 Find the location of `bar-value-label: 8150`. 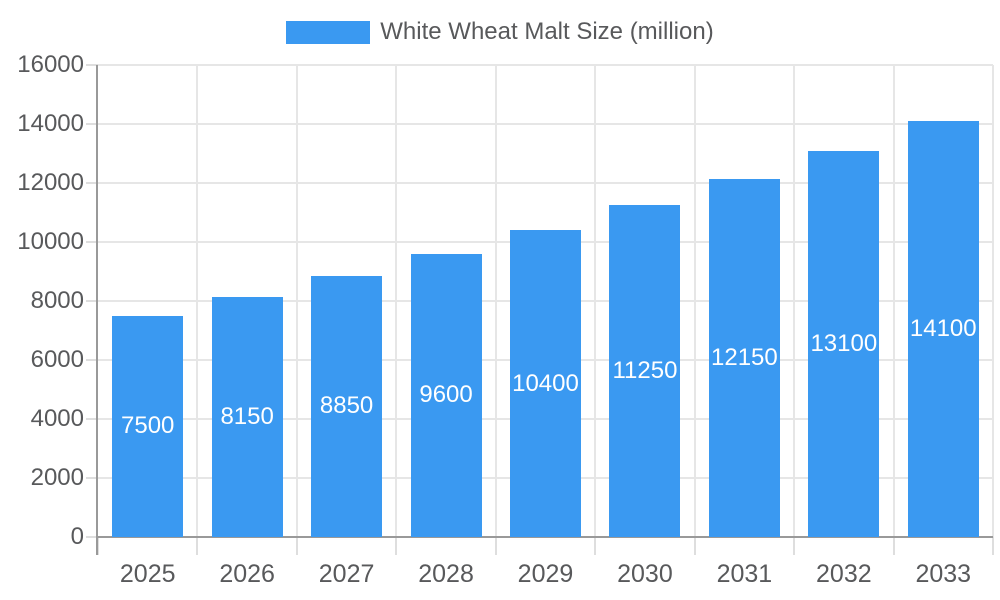

bar-value-label: 8150 is located at coordinates (247, 416).